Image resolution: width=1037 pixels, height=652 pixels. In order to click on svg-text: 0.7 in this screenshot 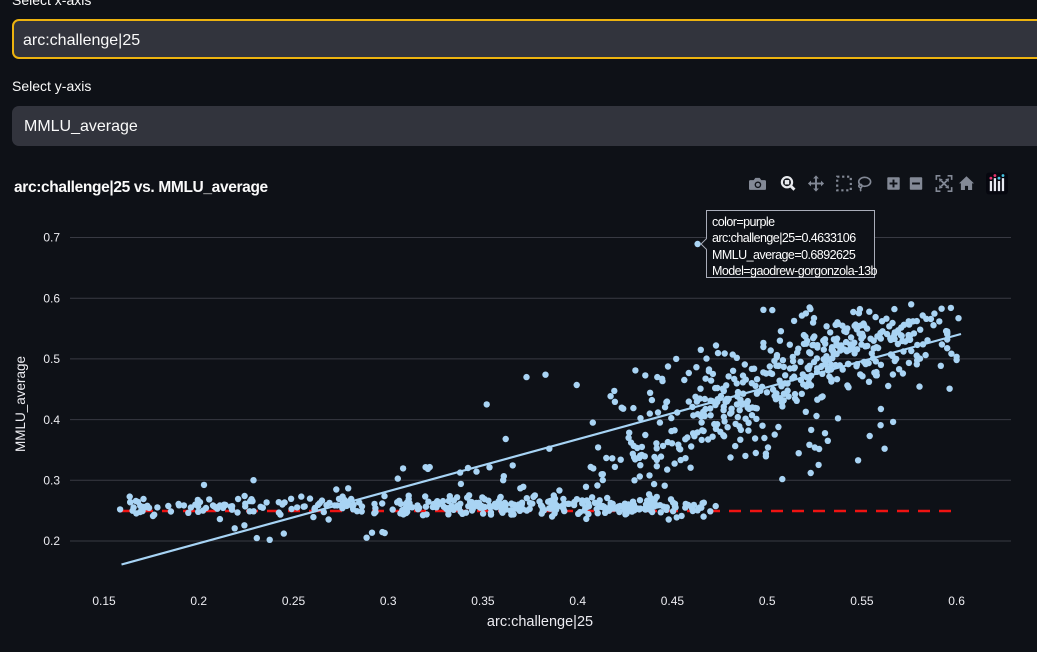, I will do `click(51, 238)`.